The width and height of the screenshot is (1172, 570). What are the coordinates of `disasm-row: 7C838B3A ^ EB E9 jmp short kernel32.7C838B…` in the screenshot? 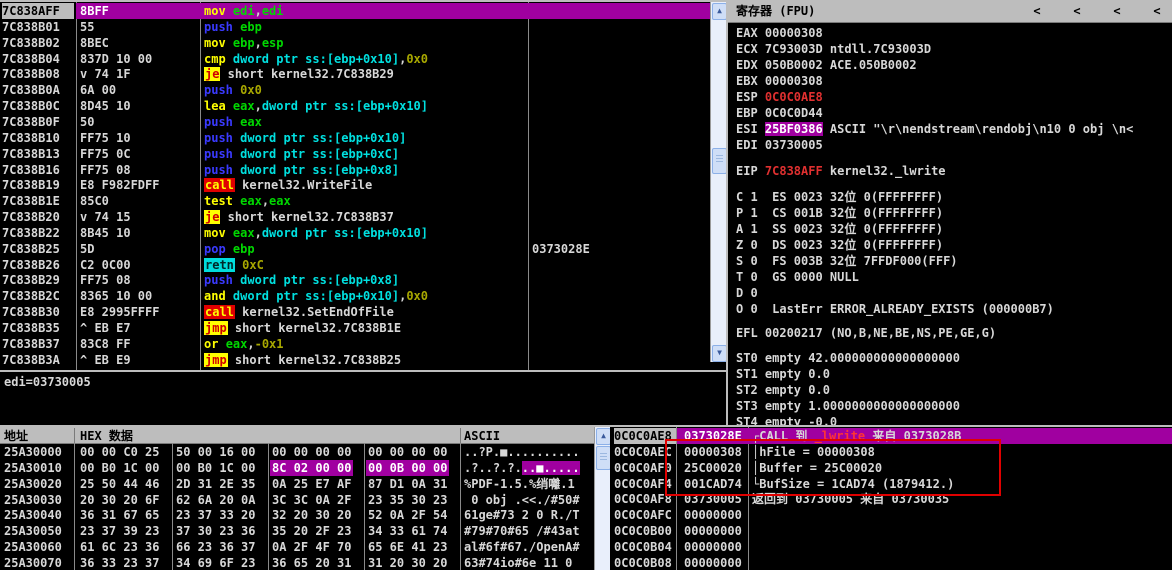 It's located at (355, 360).